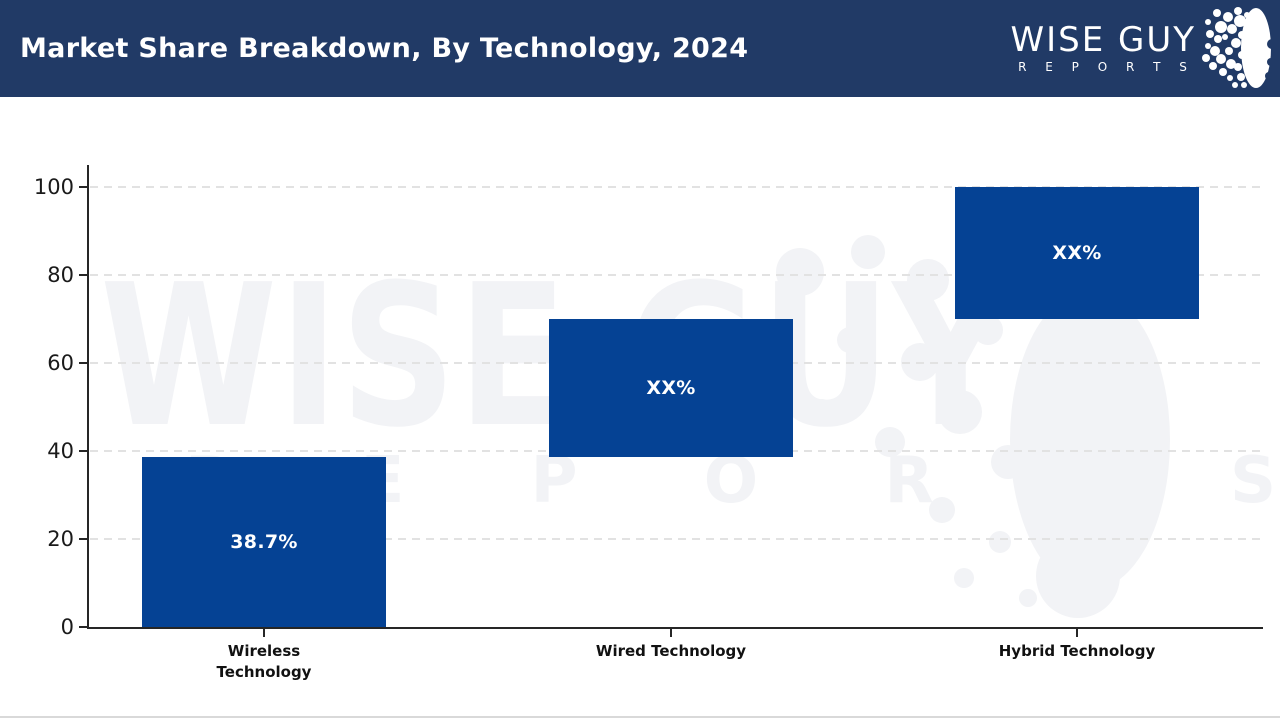 Image resolution: width=1280 pixels, height=720 pixels. Describe the element at coordinates (60, 451) in the screenshot. I see `y-tick-label: 40` at that location.